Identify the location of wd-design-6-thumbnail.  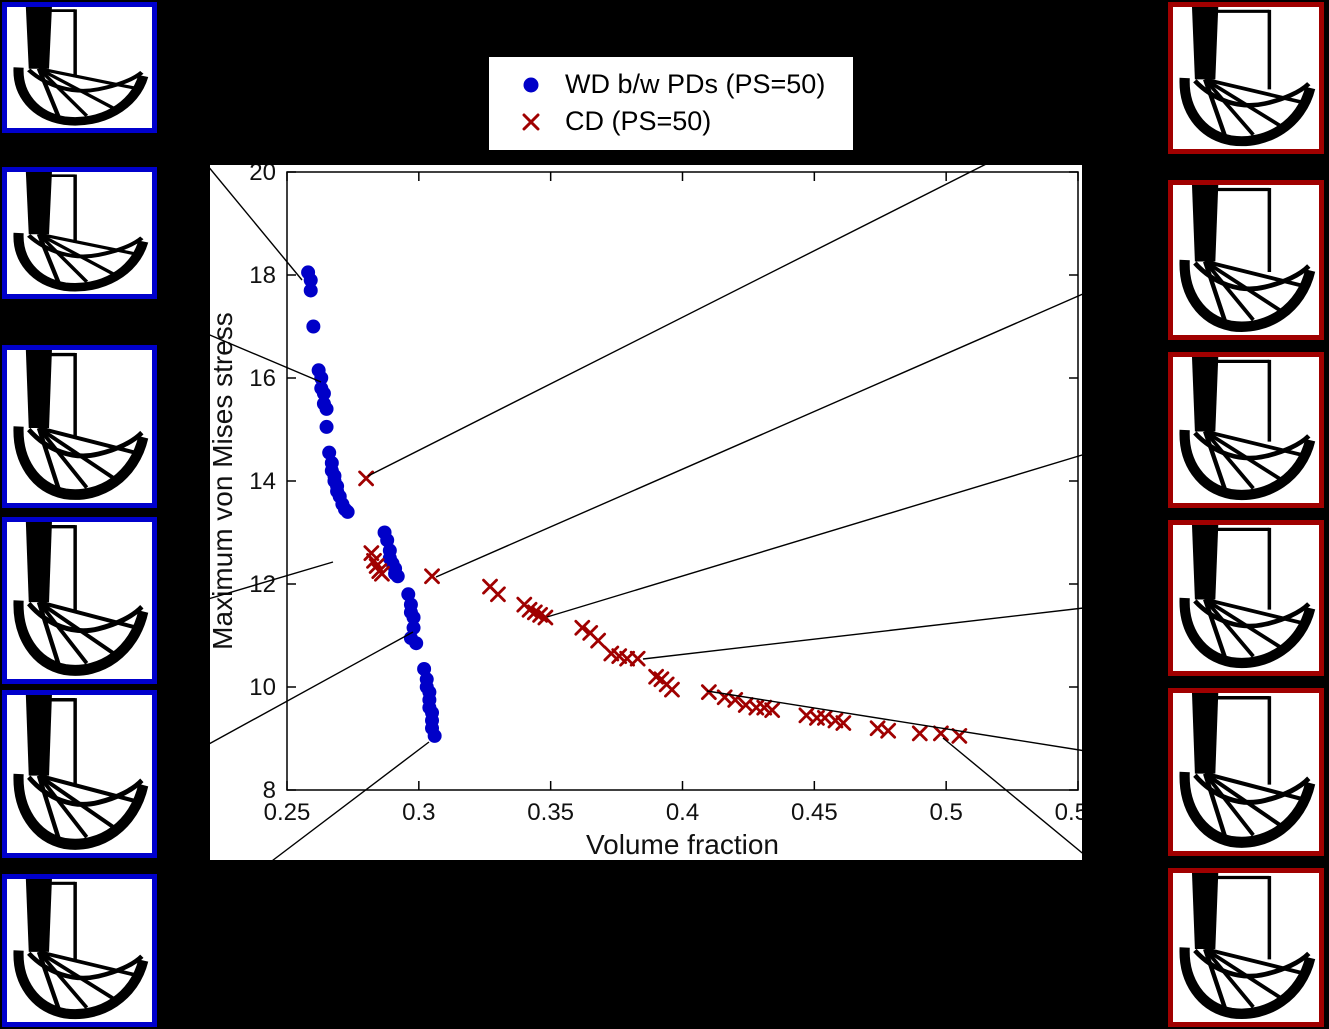
(79, 950).